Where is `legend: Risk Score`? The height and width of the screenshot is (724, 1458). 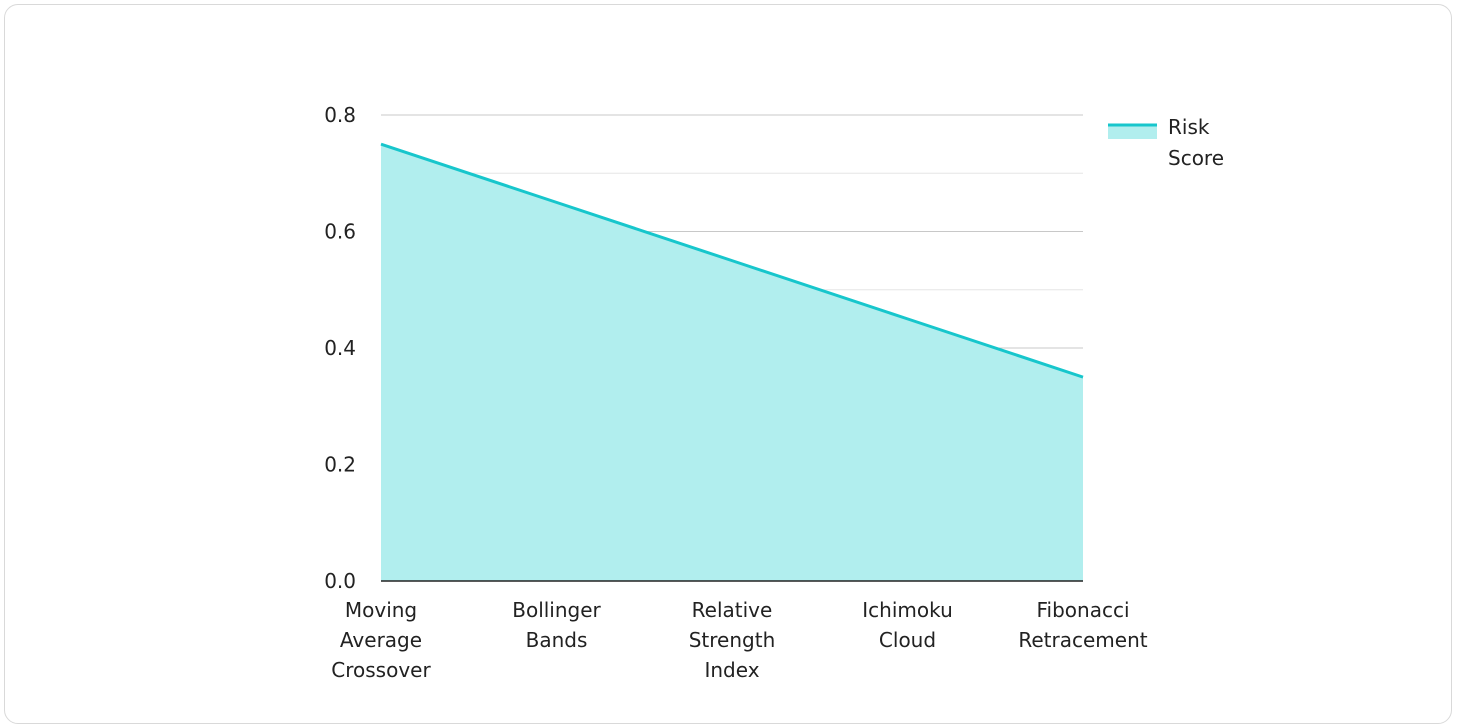 legend: Risk Score is located at coordinates (1166, 142).